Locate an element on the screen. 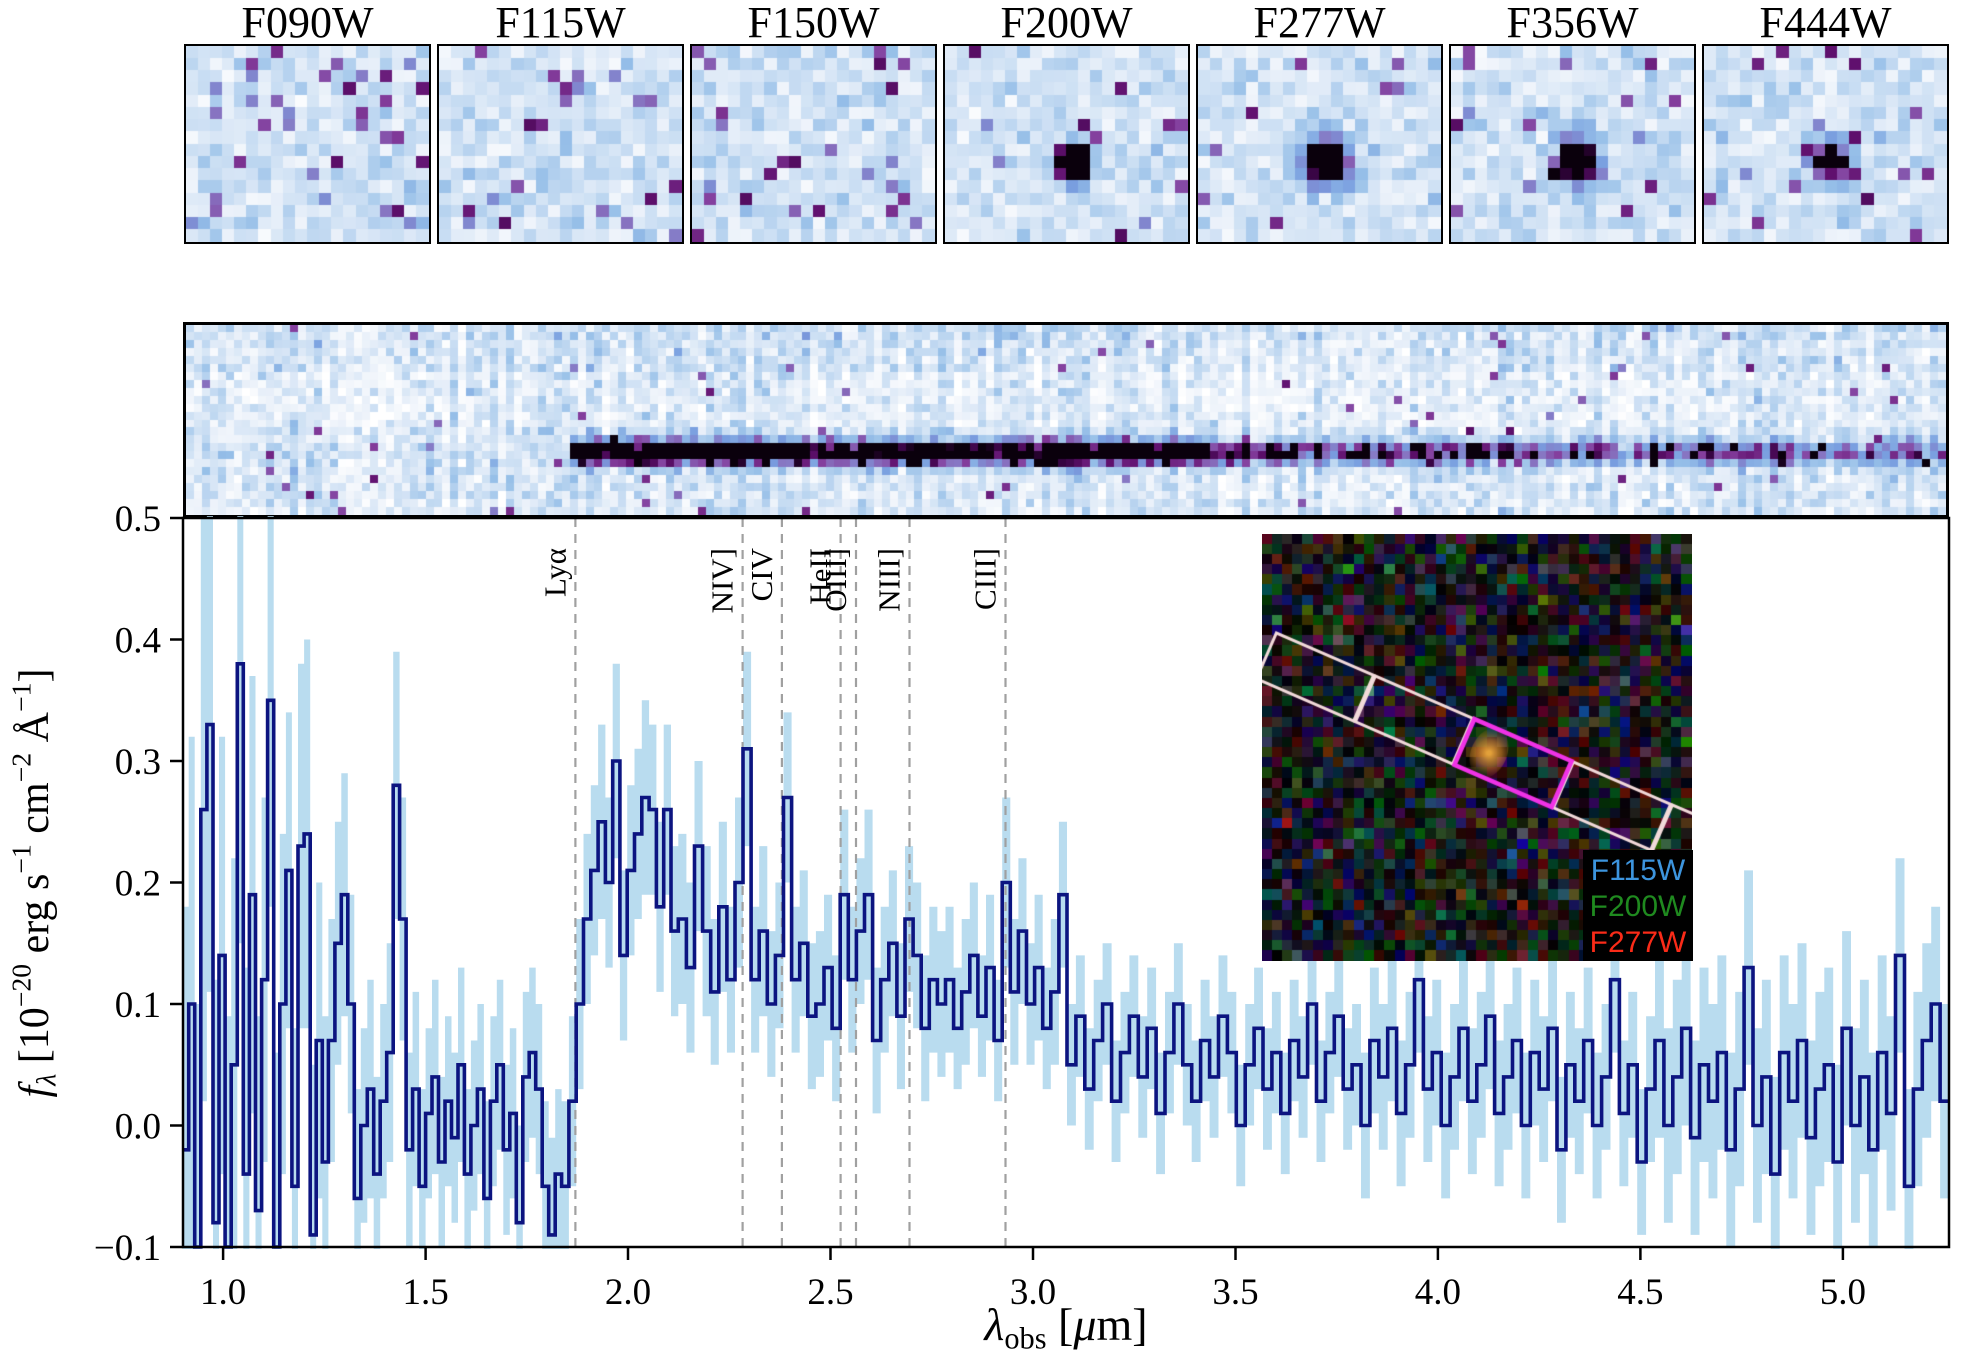 The image size is (1961, 1366). cutout-image-f115w is located at coordinates (560, 144).